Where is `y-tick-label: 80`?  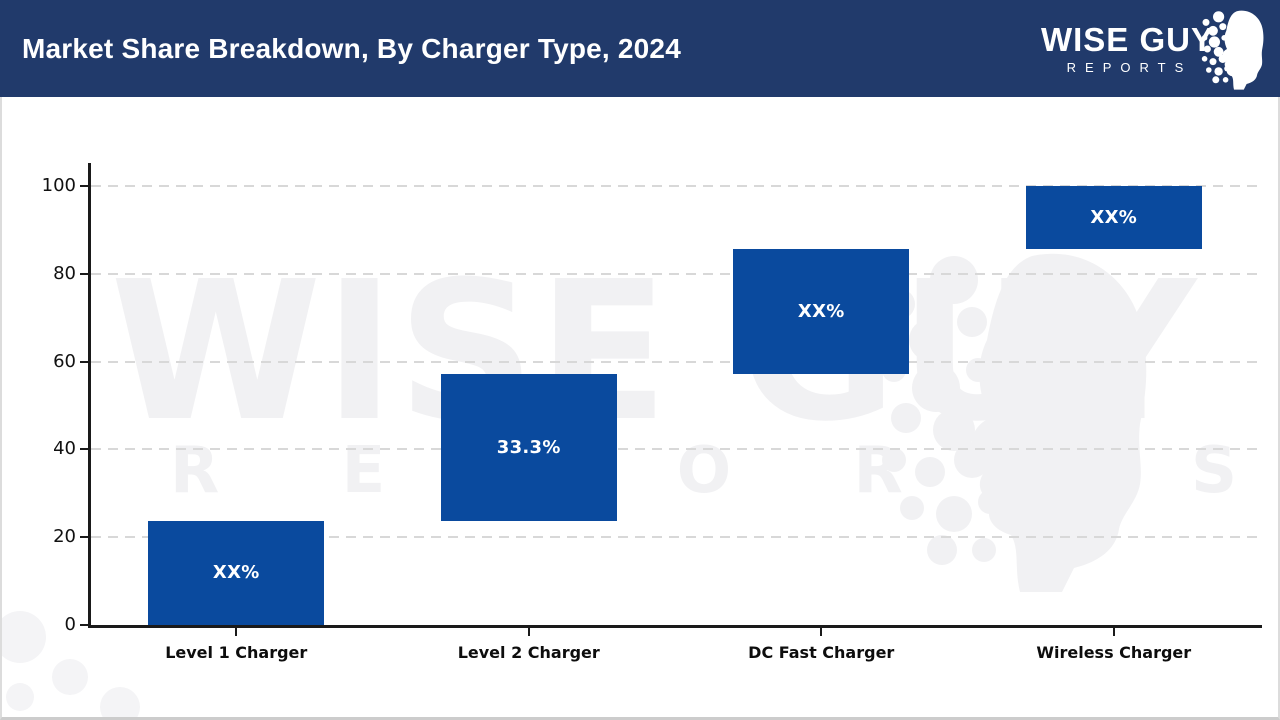 y-tick-label: 80 is located at coordinates (64, 273).